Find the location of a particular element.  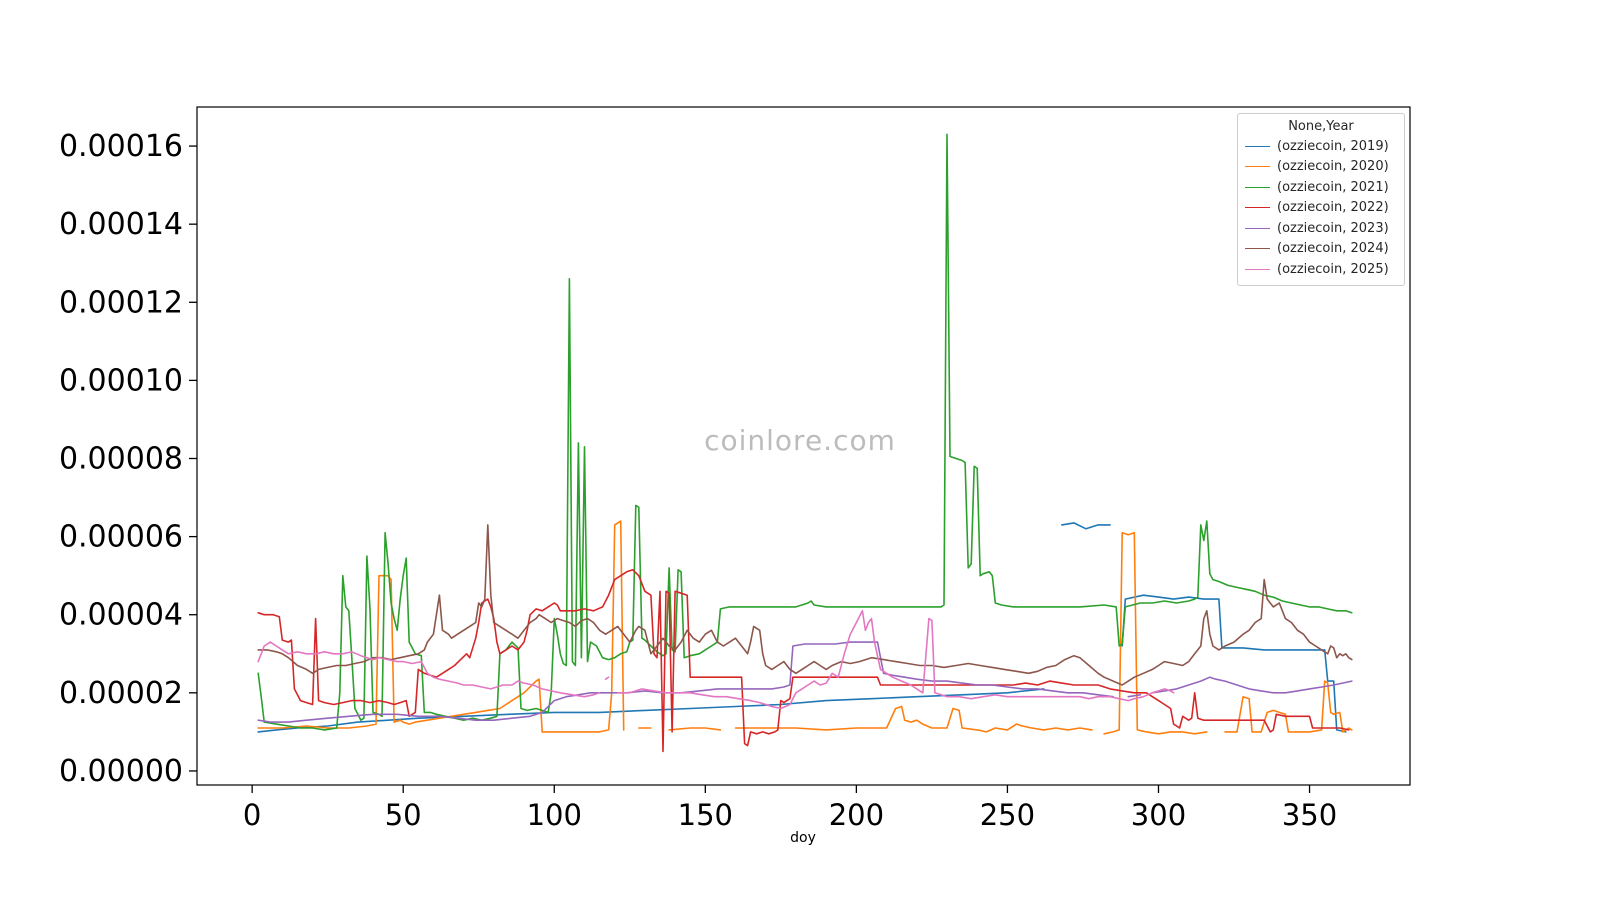

x-tick-label: 350 is located at coordinates (1309, 815).